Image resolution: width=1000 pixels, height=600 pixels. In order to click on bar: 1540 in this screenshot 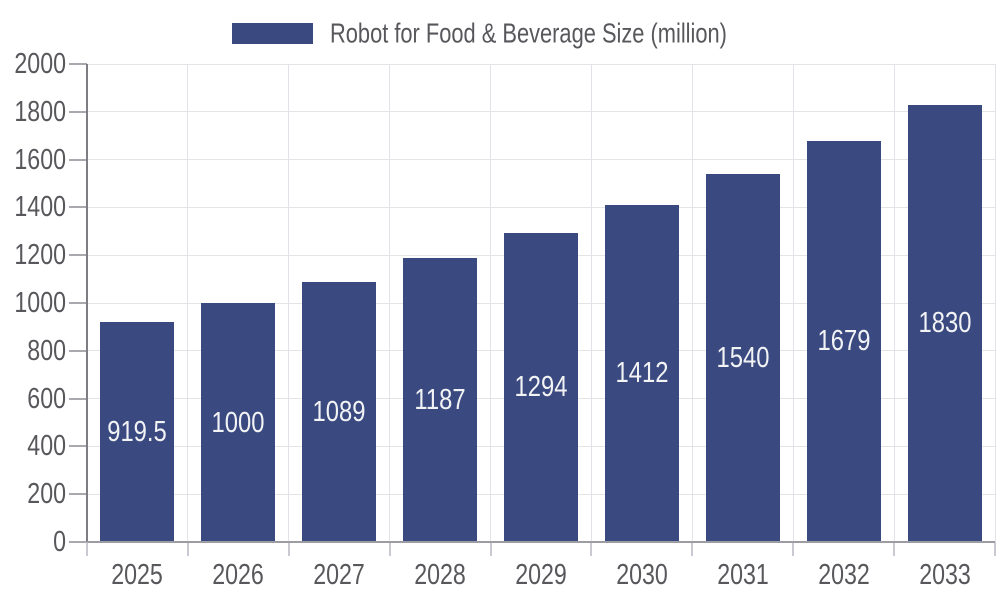, I will do `click(742, 357)`.